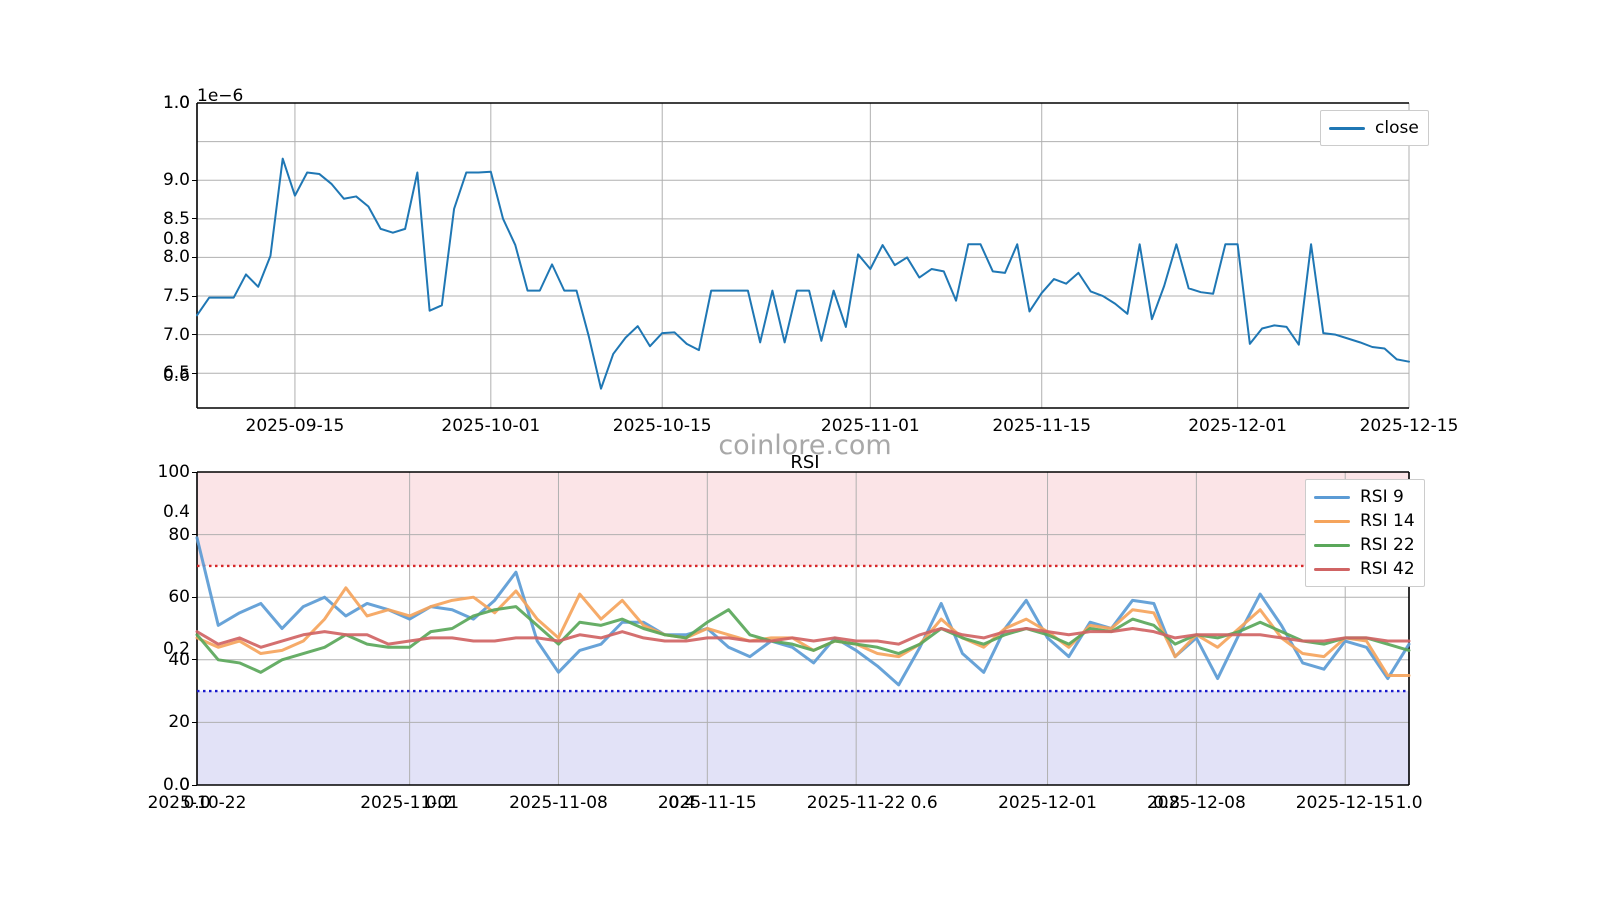  I want to click on legend-label: close, so click(1397, 128).